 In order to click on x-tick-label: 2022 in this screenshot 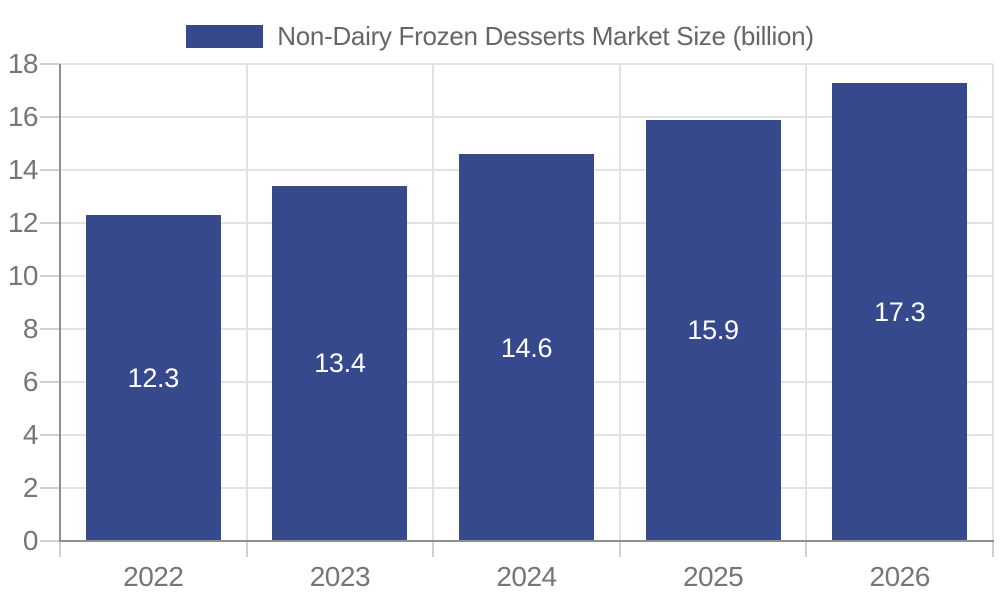, I will do `click(153, 576)`.